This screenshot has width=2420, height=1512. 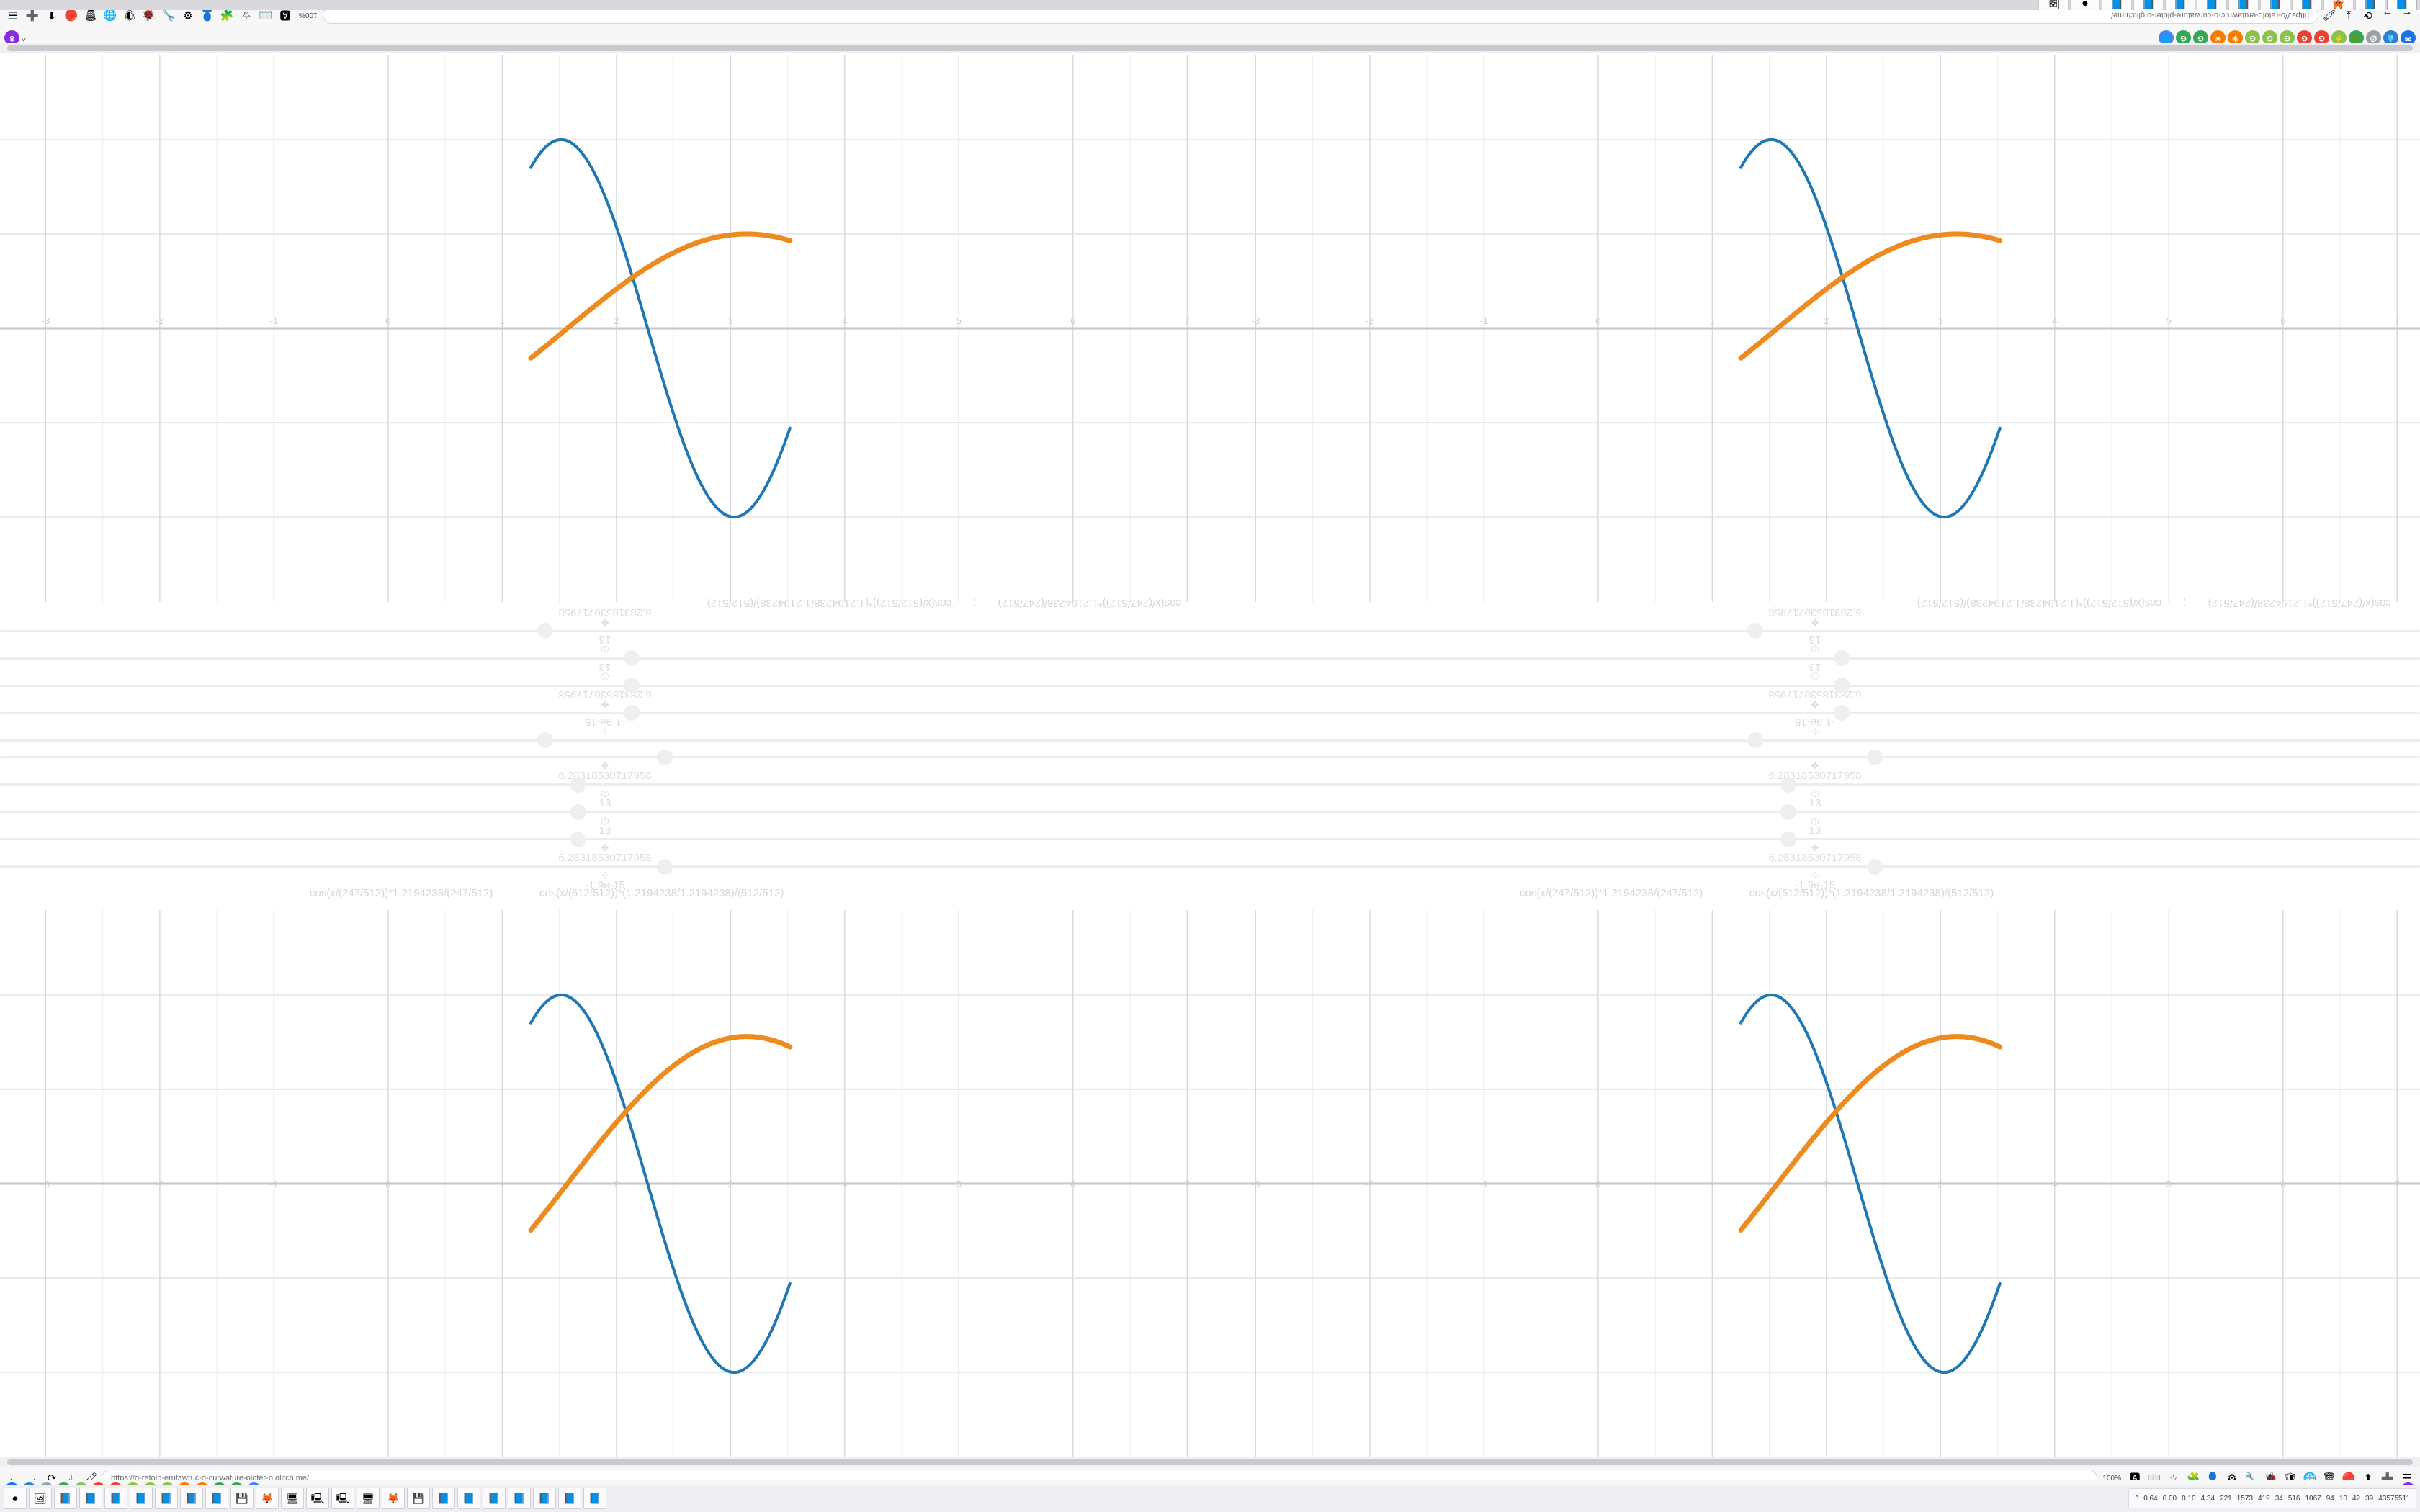 What do you see at coordinates (605, 820) in the screenshot?
I see `slider-count-b-icon: ◎` at bounding box center [605, 820].